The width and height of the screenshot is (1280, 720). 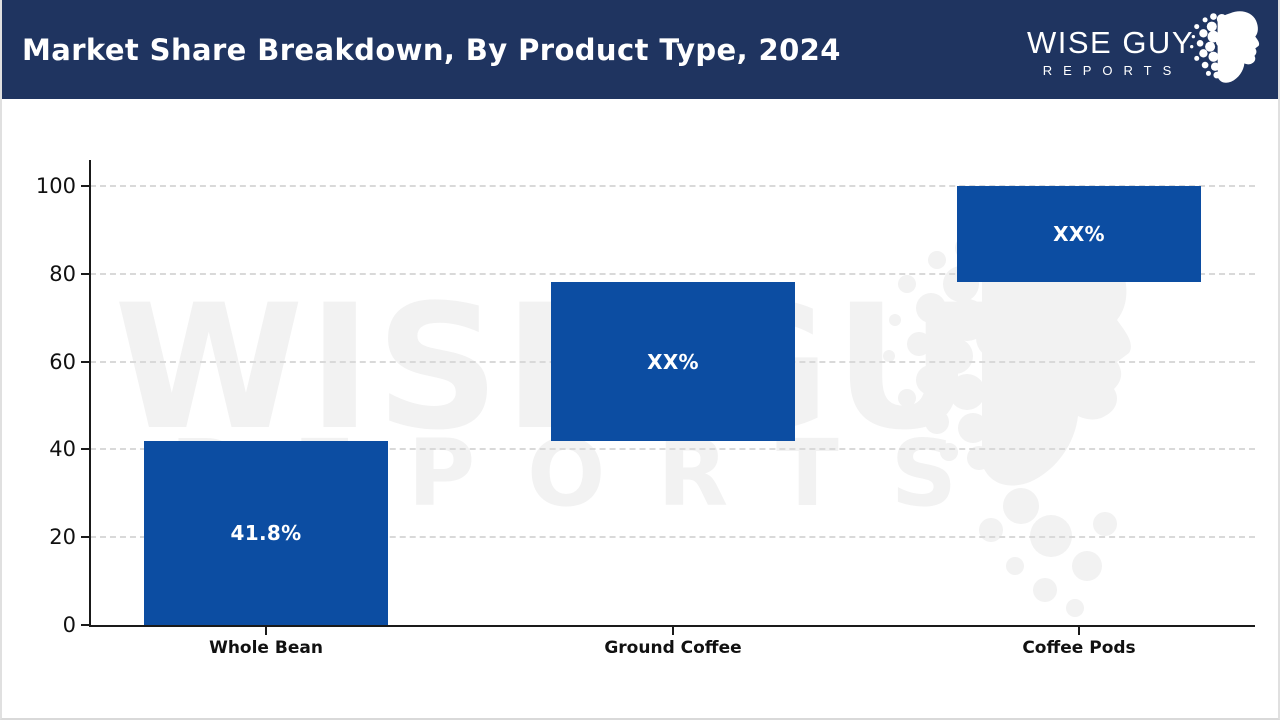 I want to click on bar-value-label-coffee-pods: XX%, so click(x=1079, y=233).